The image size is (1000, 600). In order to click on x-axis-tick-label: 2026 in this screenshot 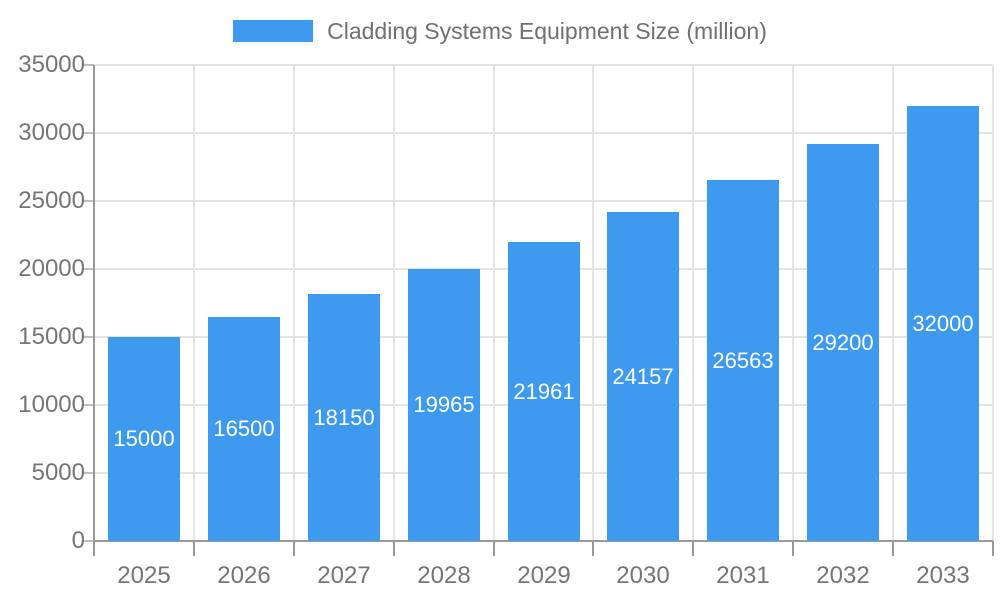, I will do `click(244, 575)`.